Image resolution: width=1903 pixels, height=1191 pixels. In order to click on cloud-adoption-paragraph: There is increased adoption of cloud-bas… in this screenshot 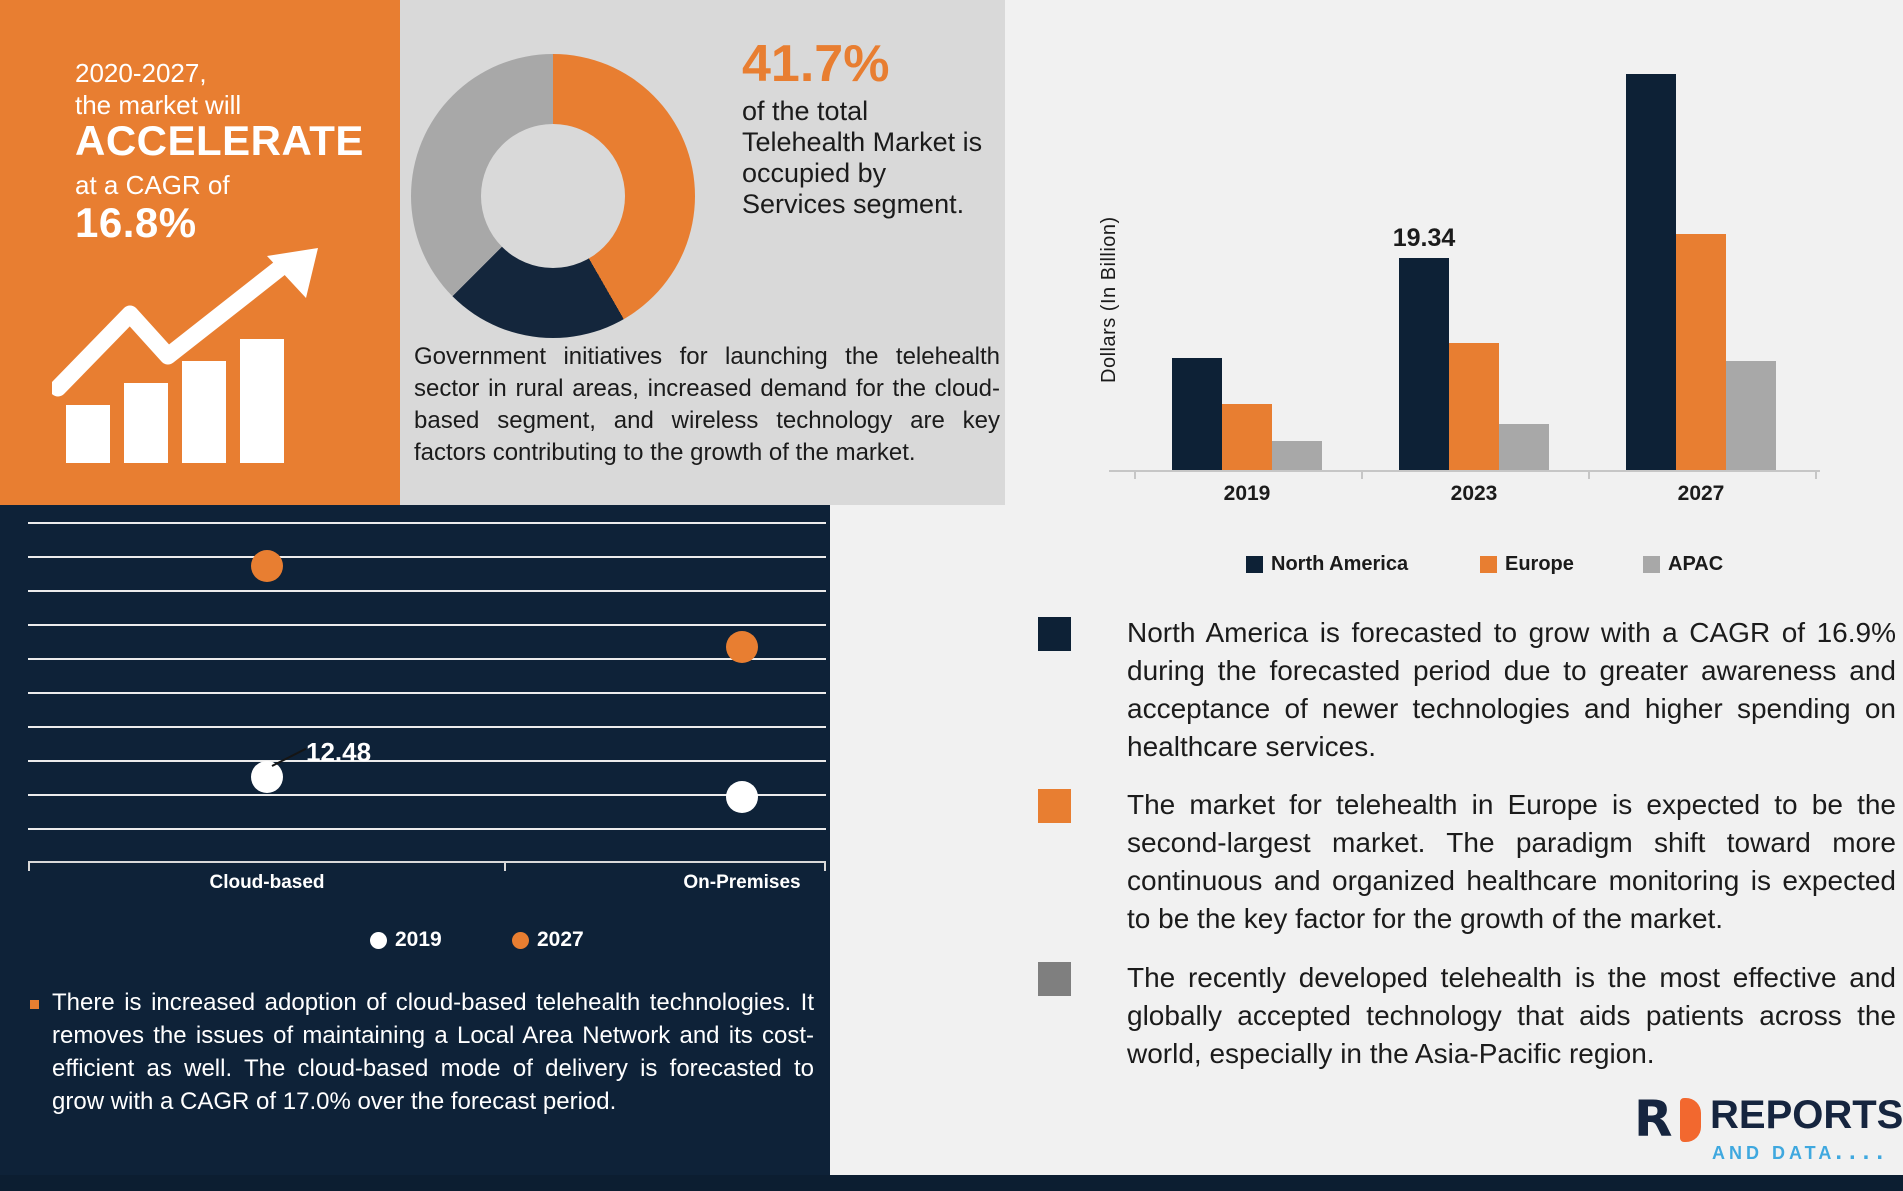, I will do `click(433, 1052)`.